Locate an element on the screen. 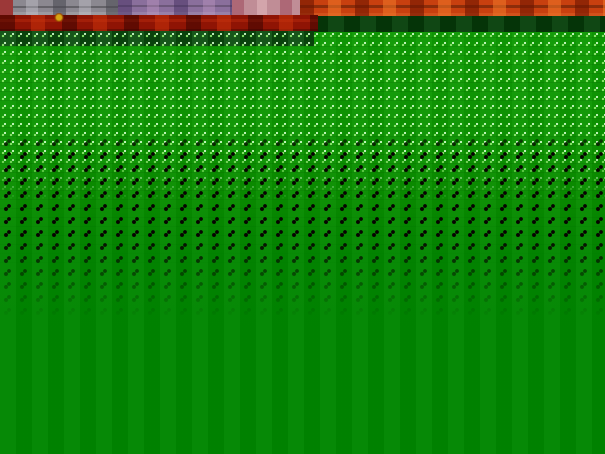 Image resolution: width=605 pixels, height=454 pixels. gold-spot is located at coordinates (59, 17).